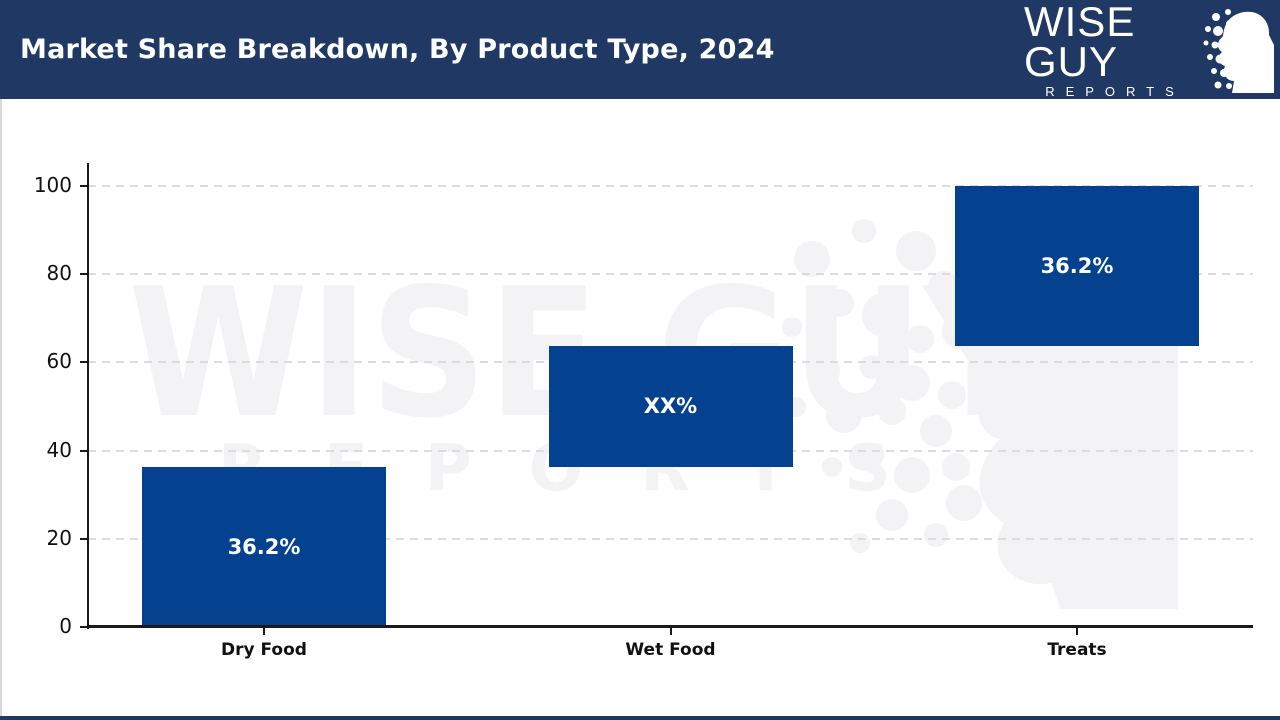 Image resolution: width=1280 pixels, height=720 pixels. I want to click on x-axis-line, so click(670, 626).